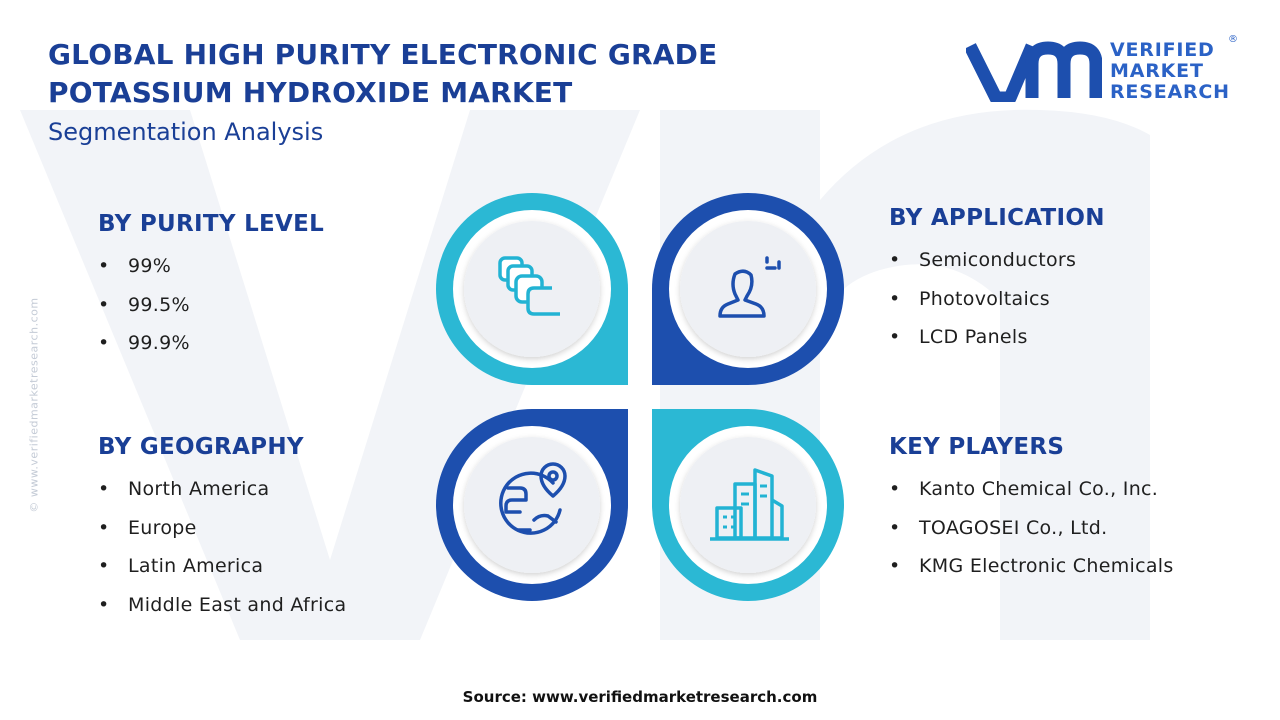  What do you see at coordinates (1031, 489) in the screenshot?
I see `list-item: Kanto Chemical Co., Inc.` at bounding box center [1031, 489].